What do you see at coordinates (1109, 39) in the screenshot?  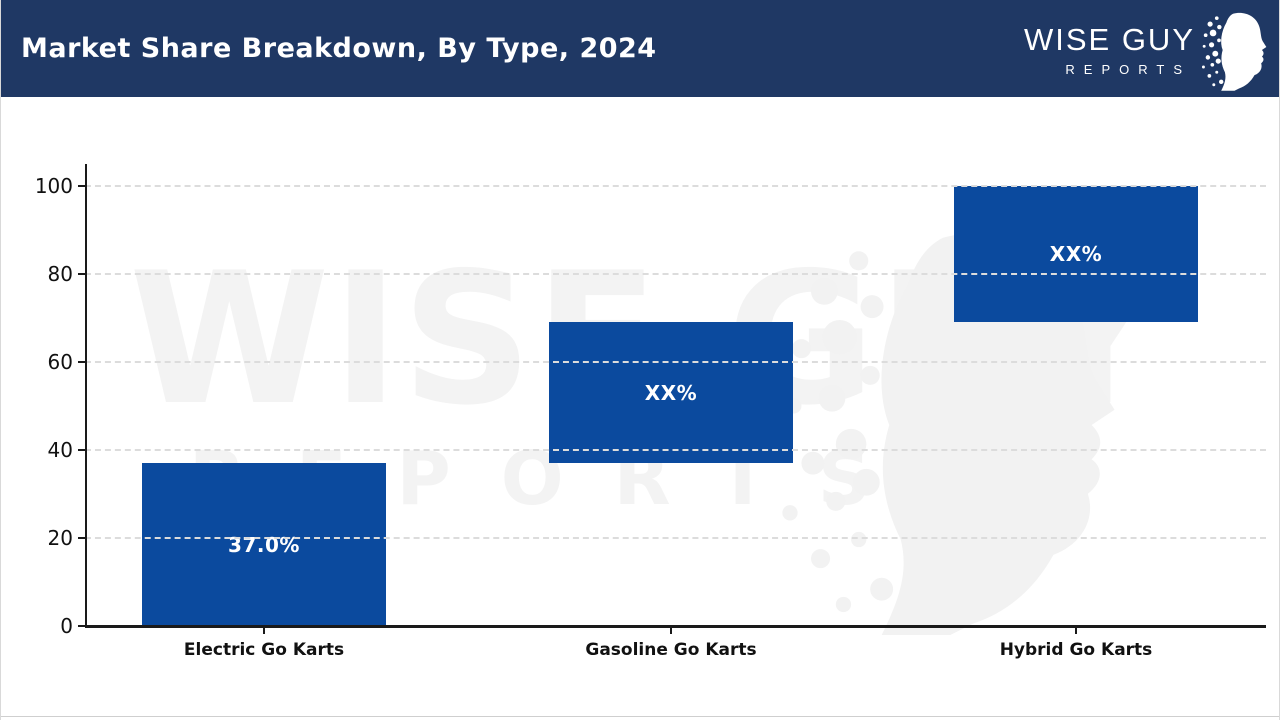 I see `logo-wordmark: WISE GUY` at bounding box center [1109, 39].